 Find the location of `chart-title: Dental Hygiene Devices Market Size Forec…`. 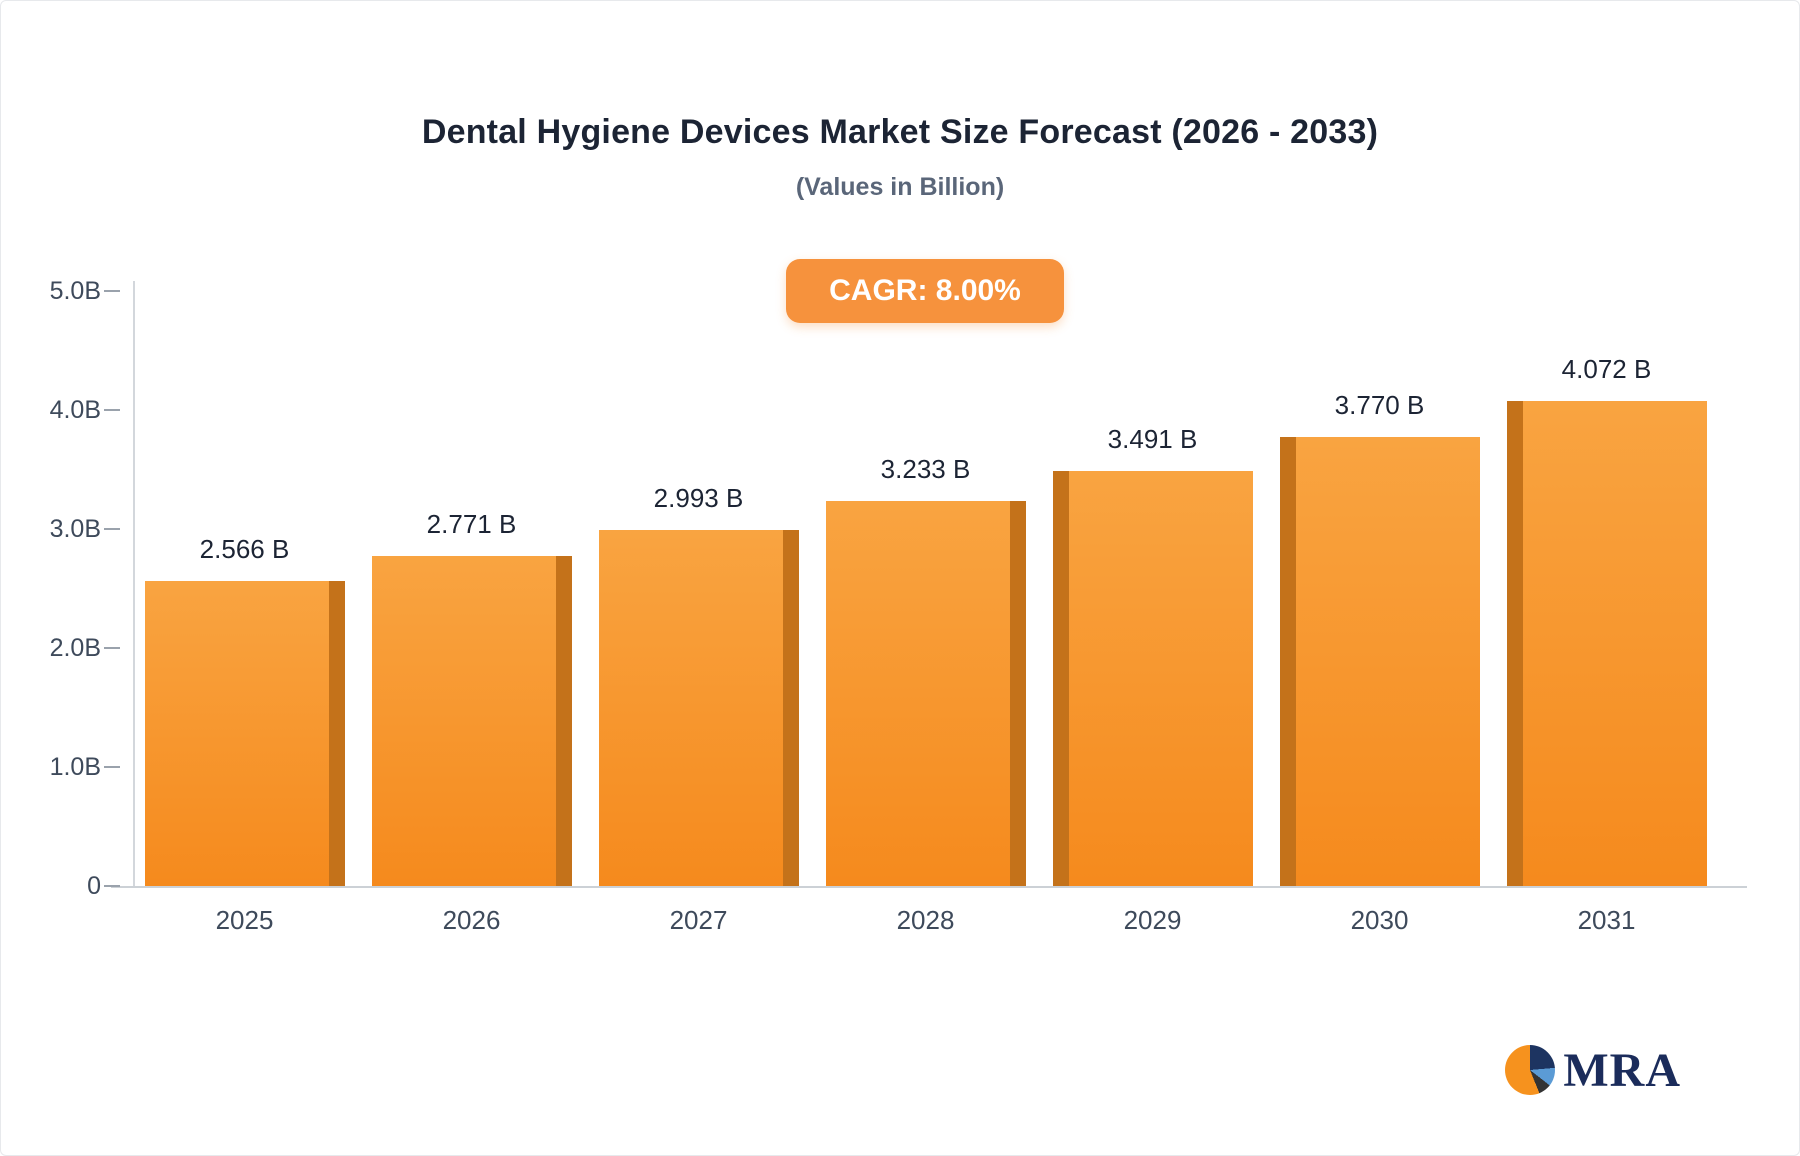

chart-title: Dental Hygiene Devices Market Size Forec… is located at coordinates (900, 132).